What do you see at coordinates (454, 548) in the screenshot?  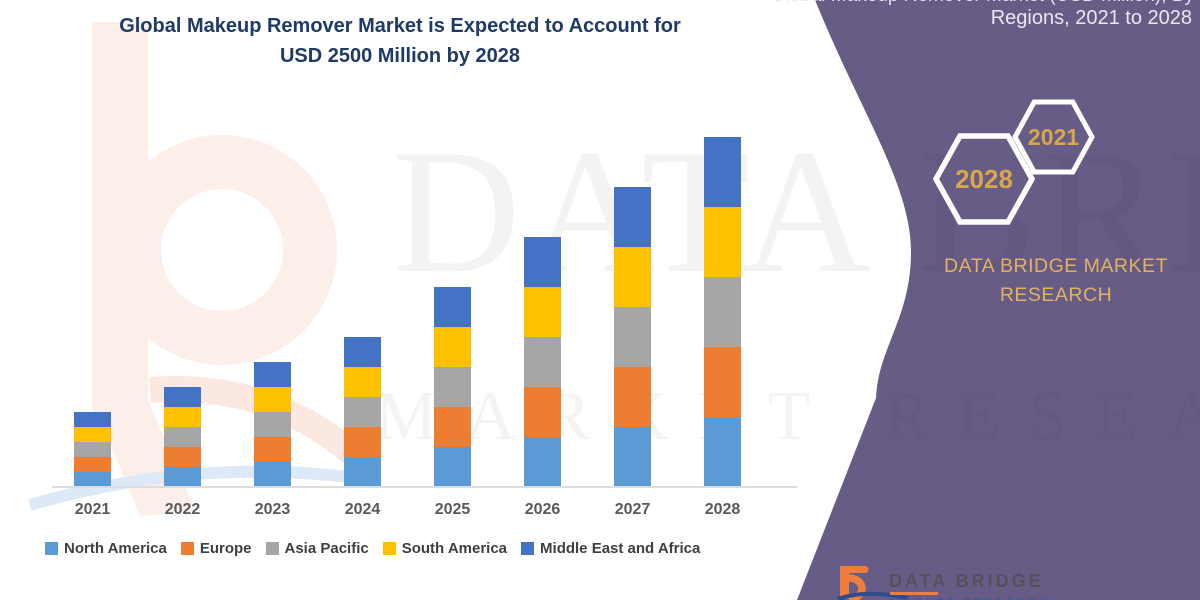 I see `legend-label: South America` at bounding box center [454, 548].